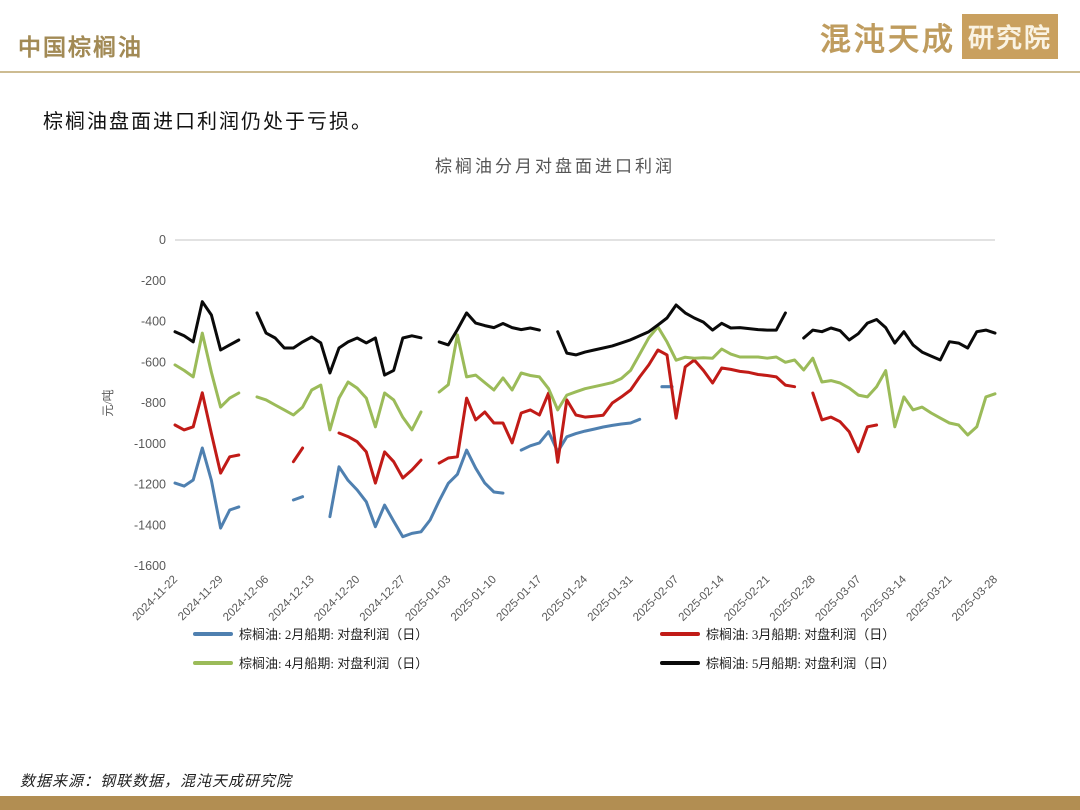 Image resolution: width=1080 pixels, height=810 pixels. I want to click on logo-wordmark: 混沌天成, so click(887, 39).